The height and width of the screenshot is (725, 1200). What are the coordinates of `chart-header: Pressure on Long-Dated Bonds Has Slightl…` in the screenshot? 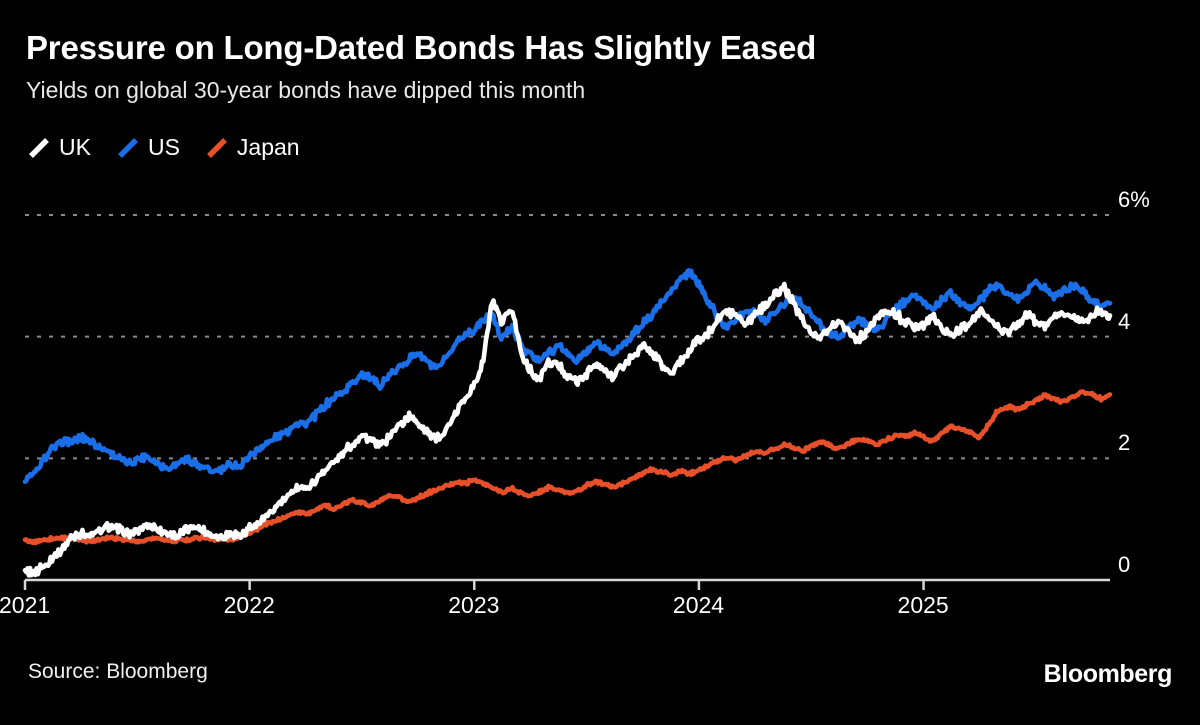 It's located at (596, 67).